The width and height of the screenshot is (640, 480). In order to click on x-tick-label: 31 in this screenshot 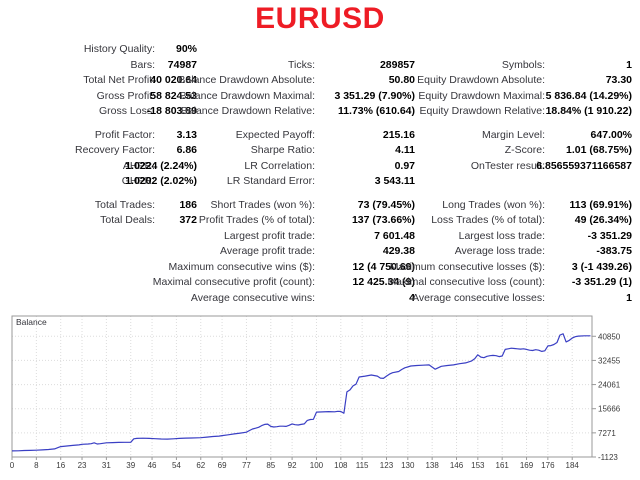, I will do `click(106, 465)`.